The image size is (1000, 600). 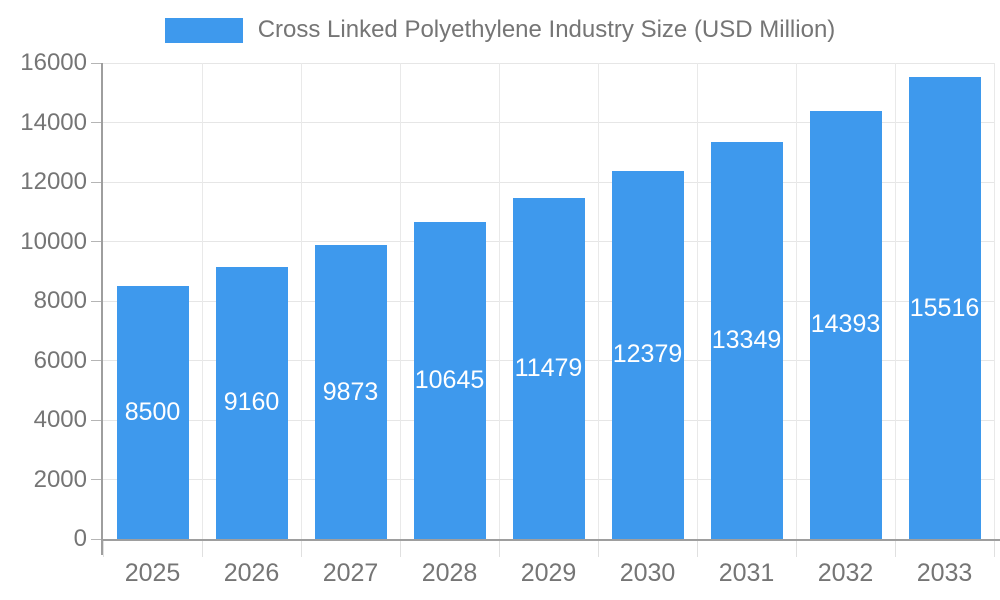 I want to click on bar-value-label: 12379, so click(x=647, y=354).